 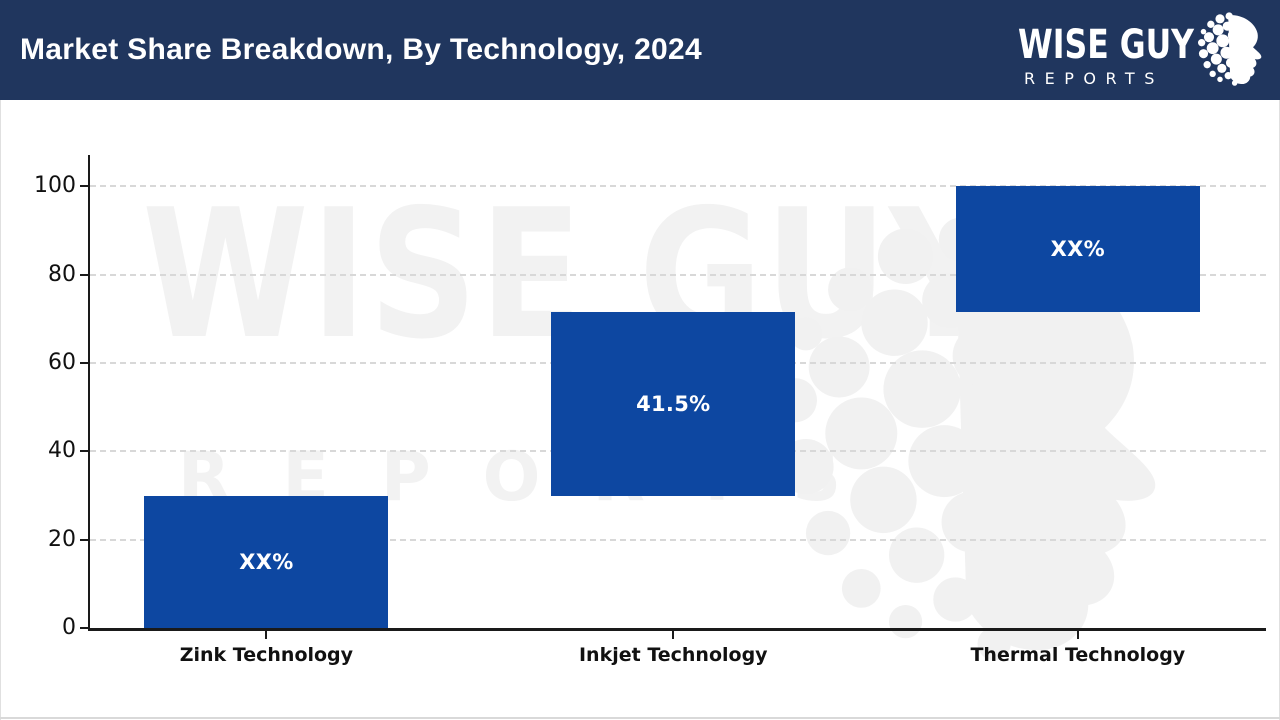 What do you see at coordinates (640, 718) in the screenshot?
I see `bottom-edge-line` at bounding box center [640, 718].